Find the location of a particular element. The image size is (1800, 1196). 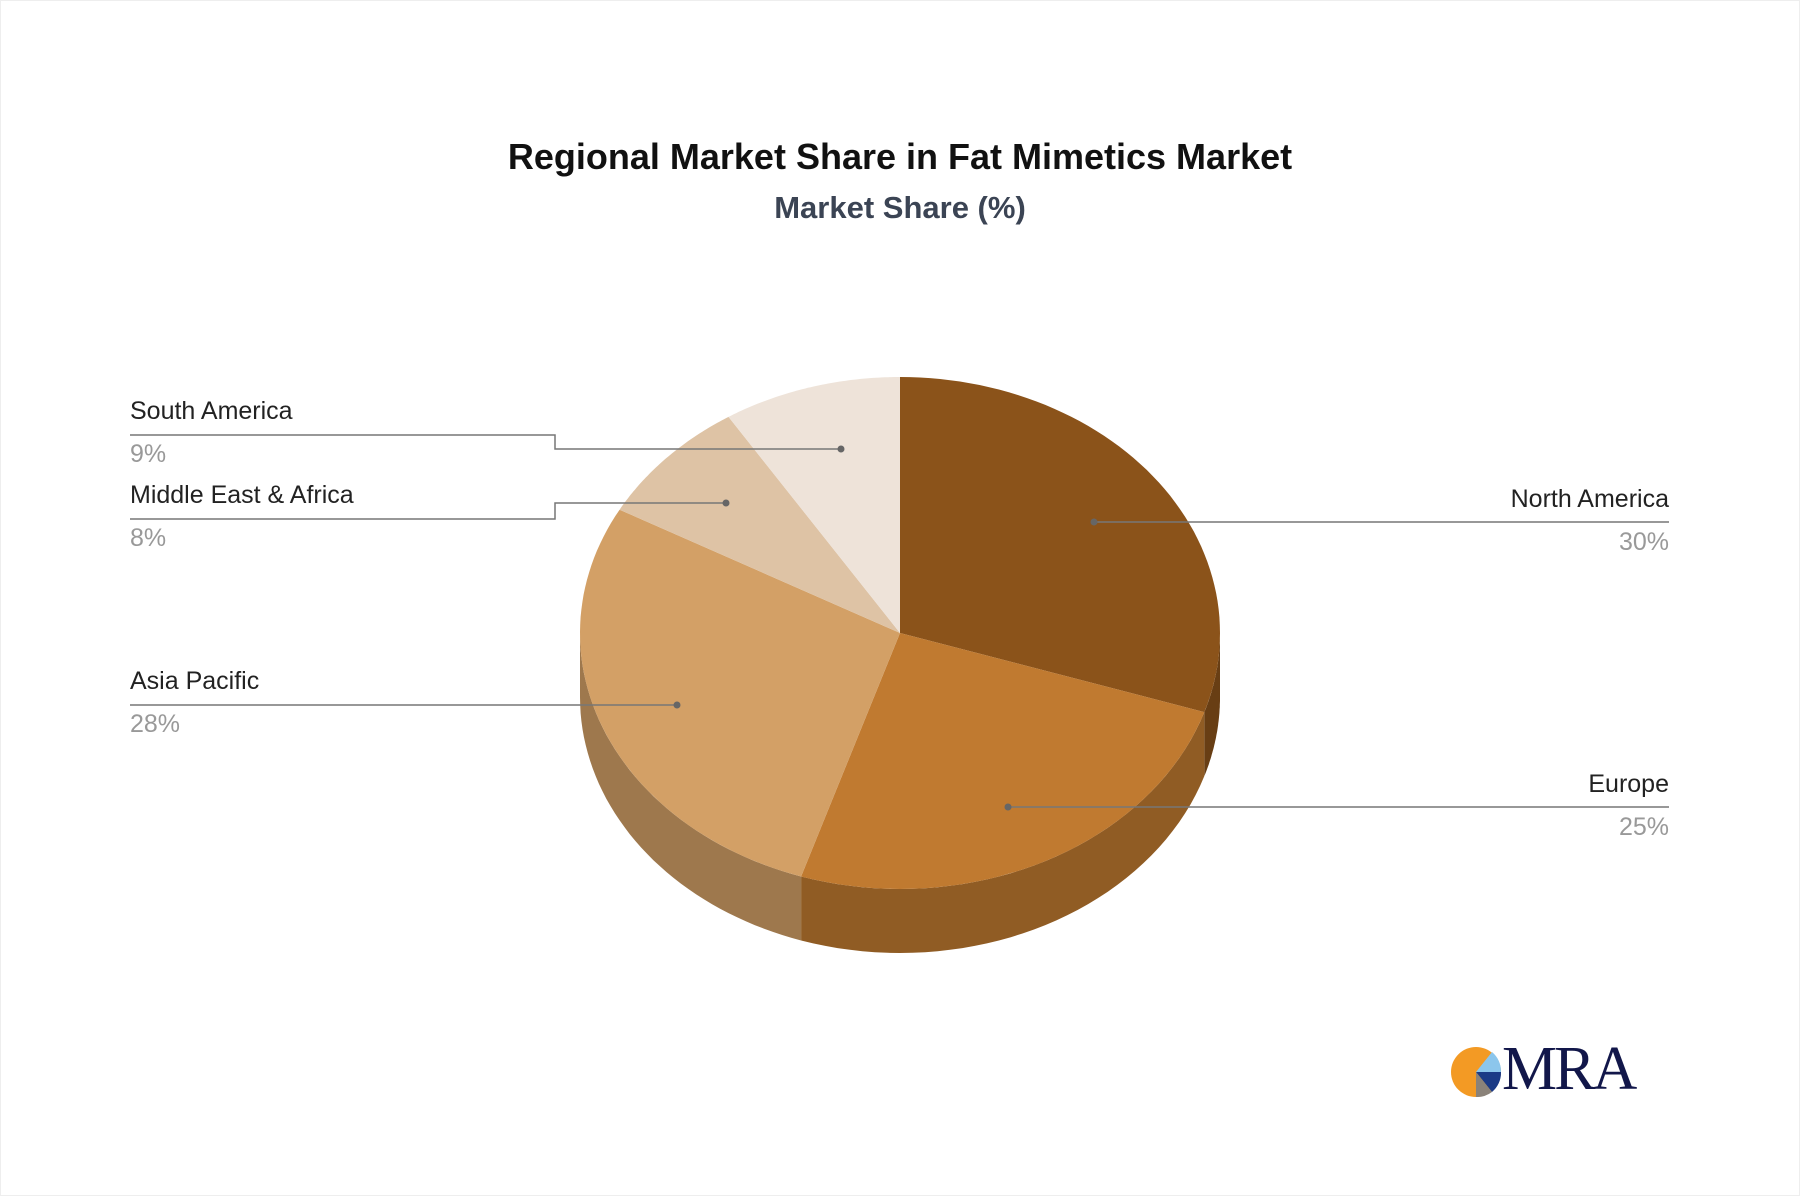

value-south-america: 9% is located at coordinates (148, 454).